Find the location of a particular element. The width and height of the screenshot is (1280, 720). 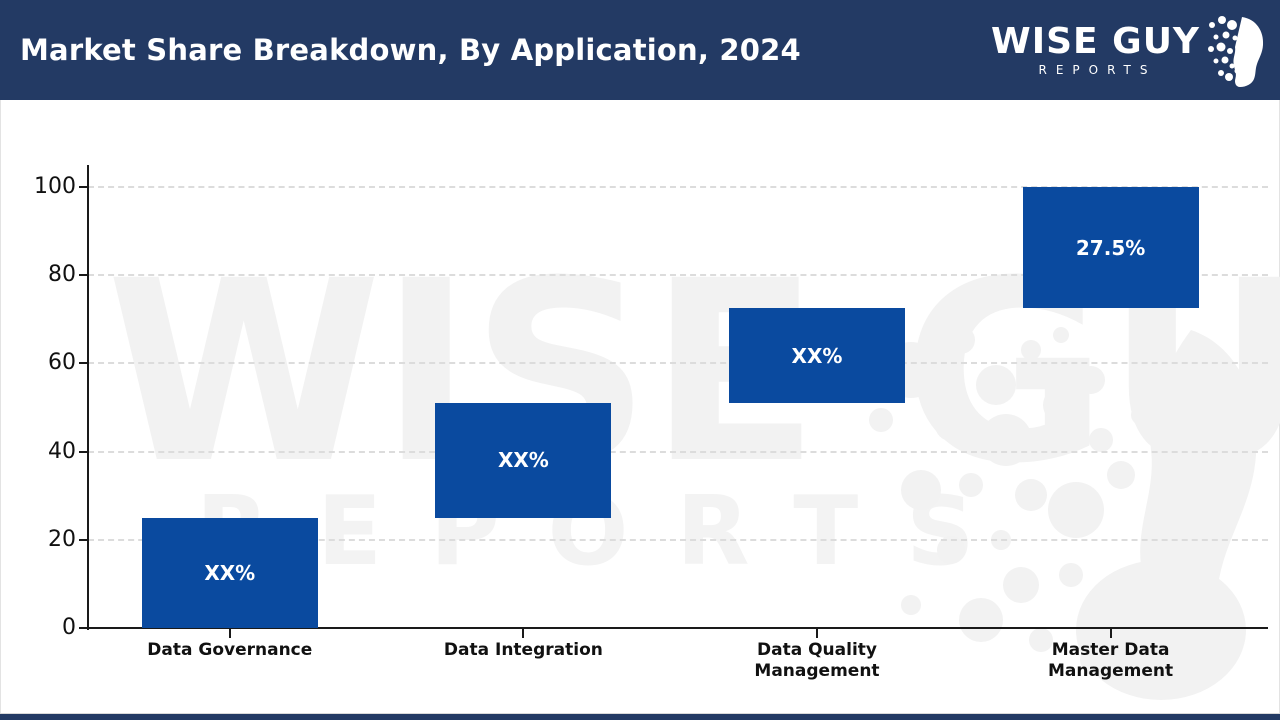

brand-logo-text: WISE GUY REPORTS is located at coordinates (1095, 49).